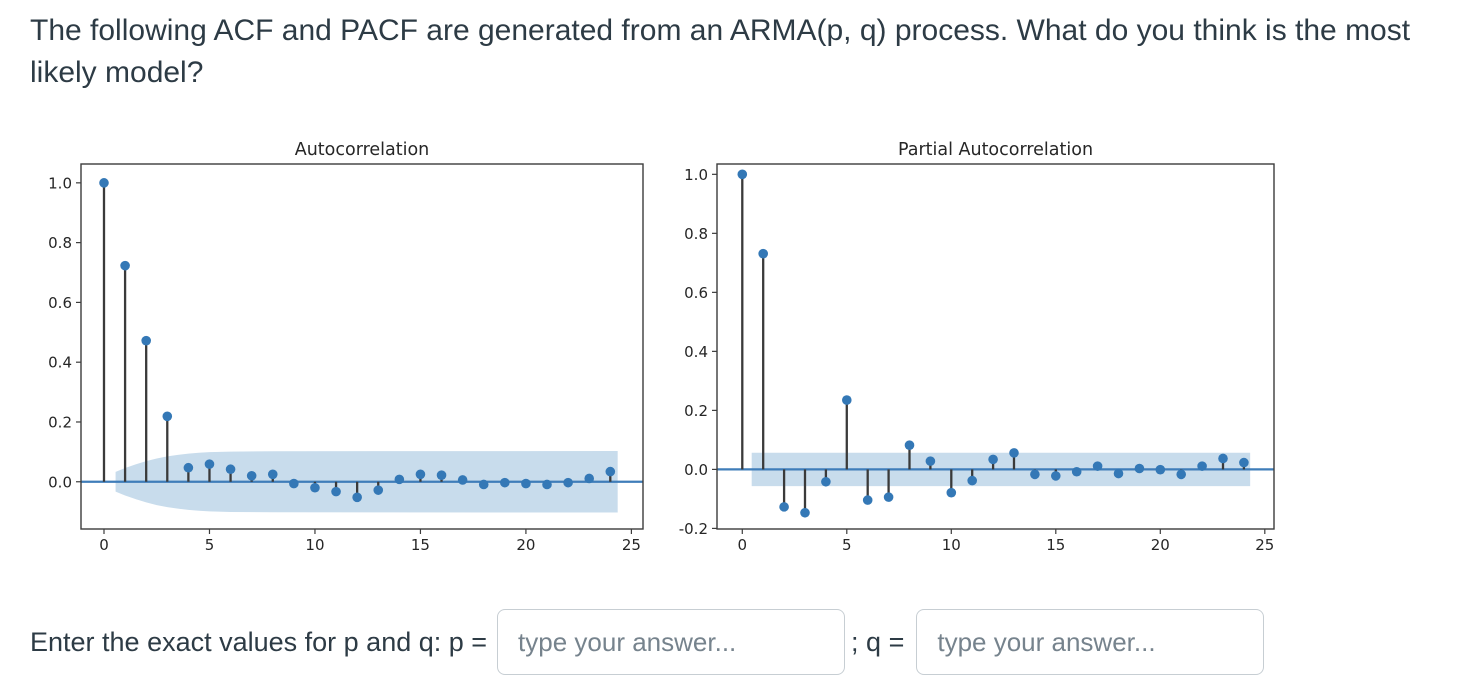  Describe the element at coordinates (1090, 642) in the screenshot. I see `q-answer-input` at that location.